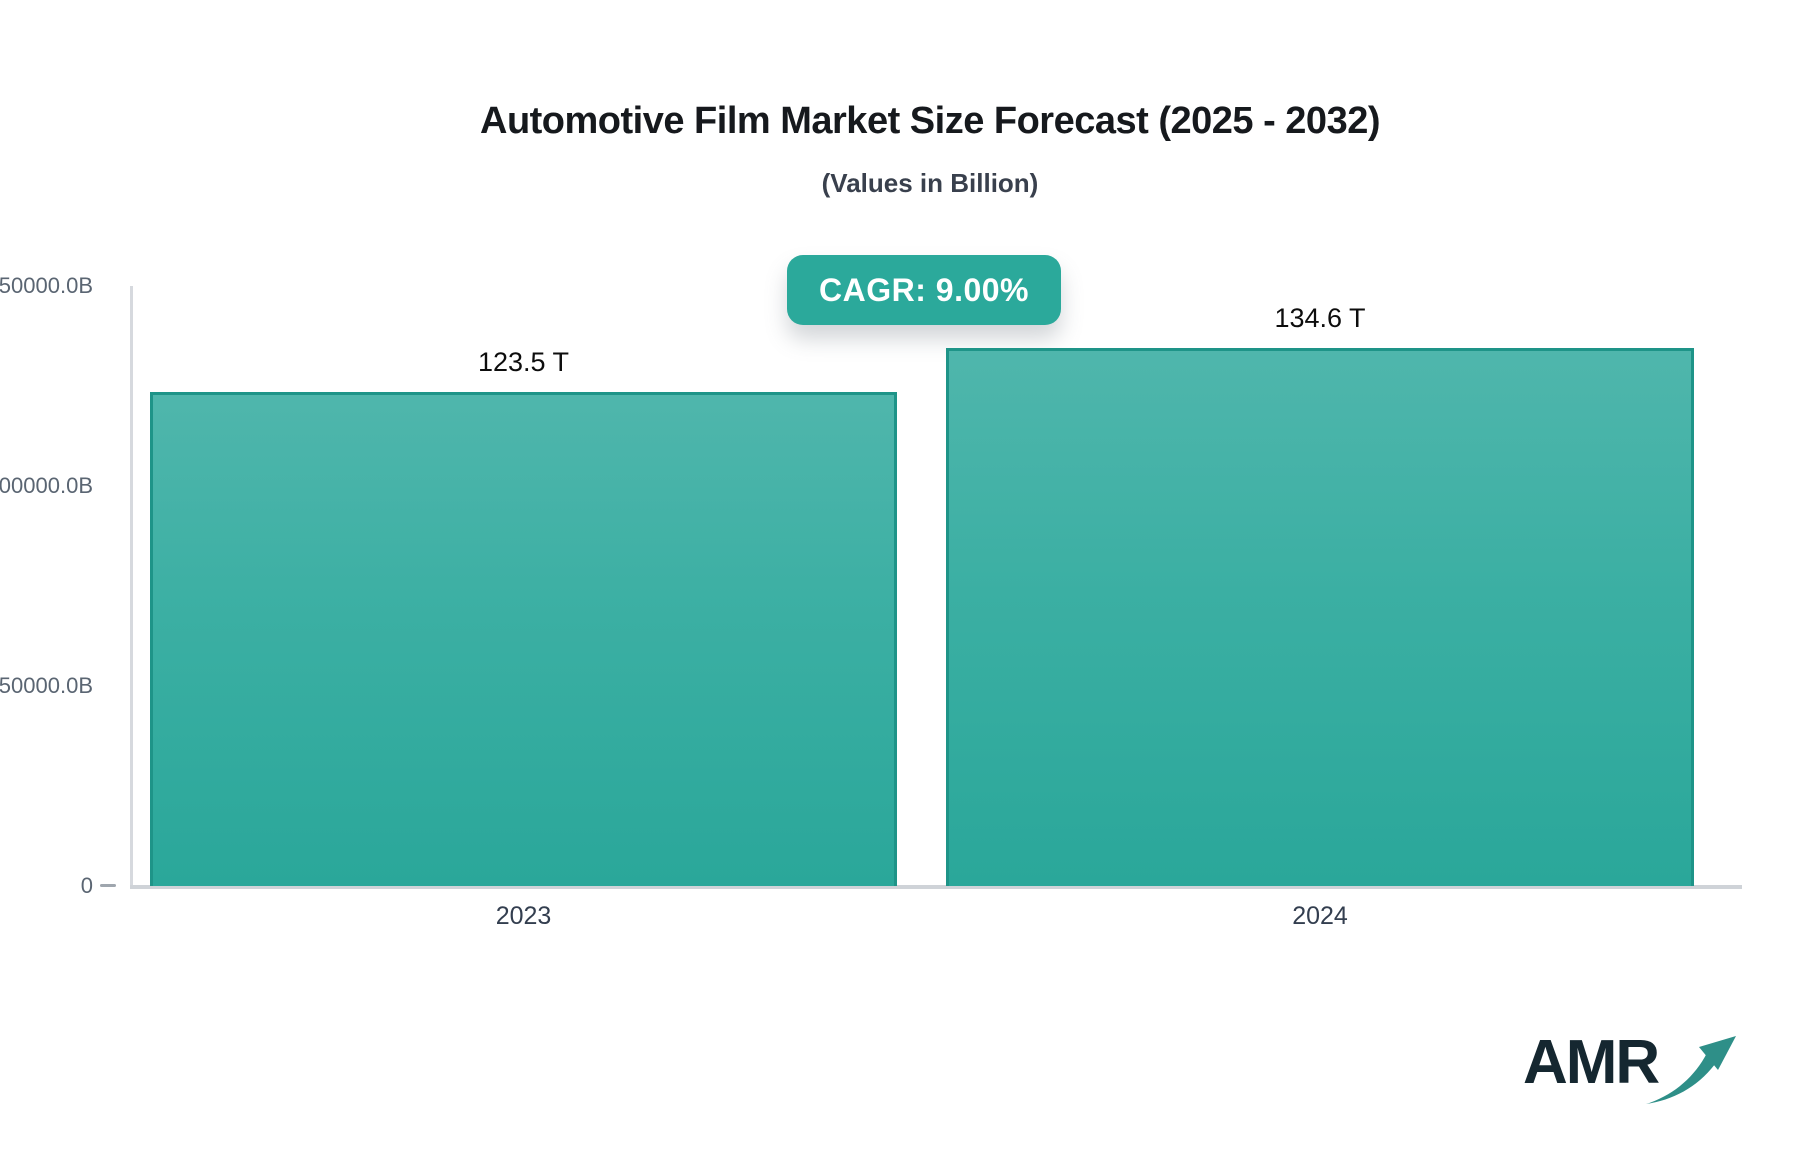 The width and height of the screenshot is (1800, 1156). I want to click on amr-logo: AMR, so click(1633, 1072).